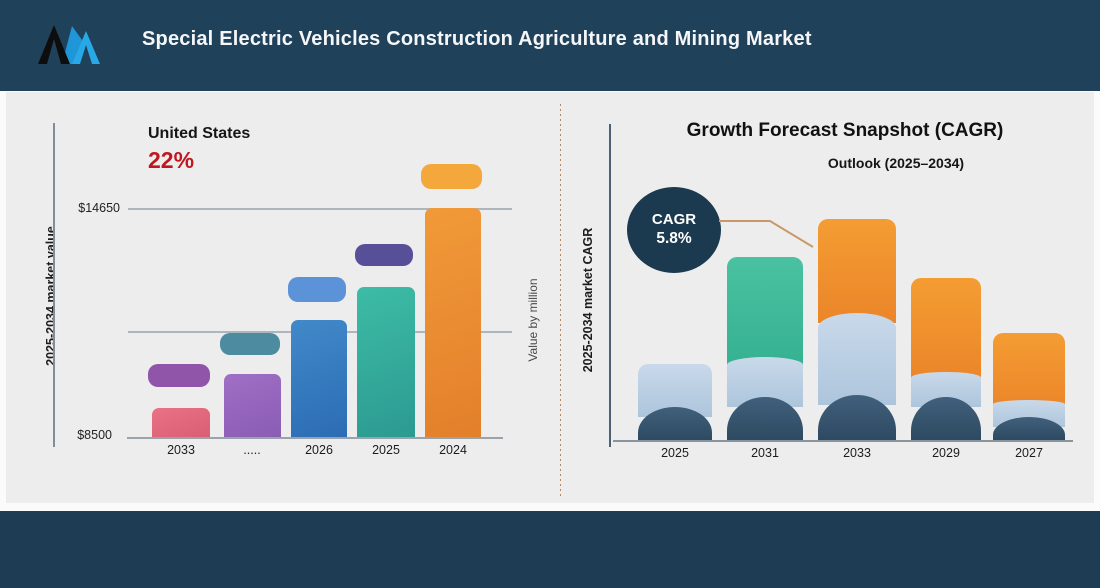  What do you see at coordinates (857, 453) in the screenshot?
I see `right-xtick-2033: 2033` at bounding box center [857, 453].